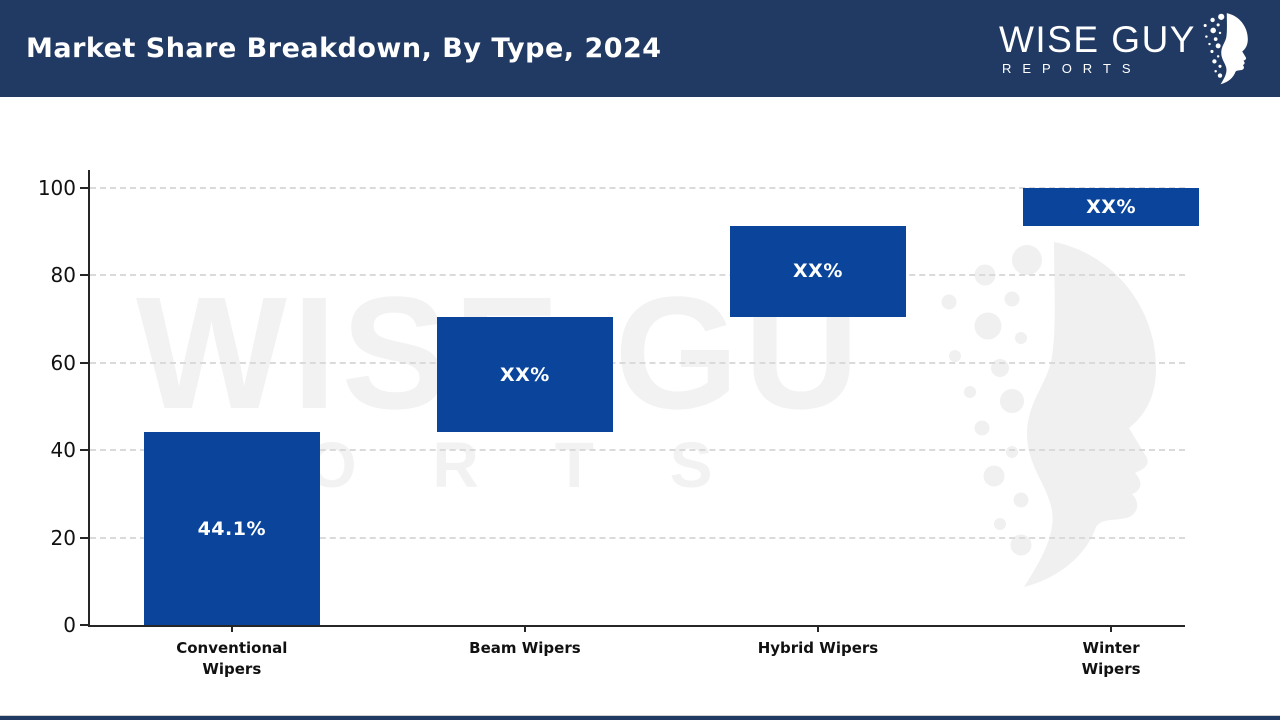 This screenshot has height=720, width=1280. What do you see at coordinates (344, 48) in the screenshot?
I see `page-title: Market Share Breakdown, By Type, 2024` at bounding box center [344, 48].